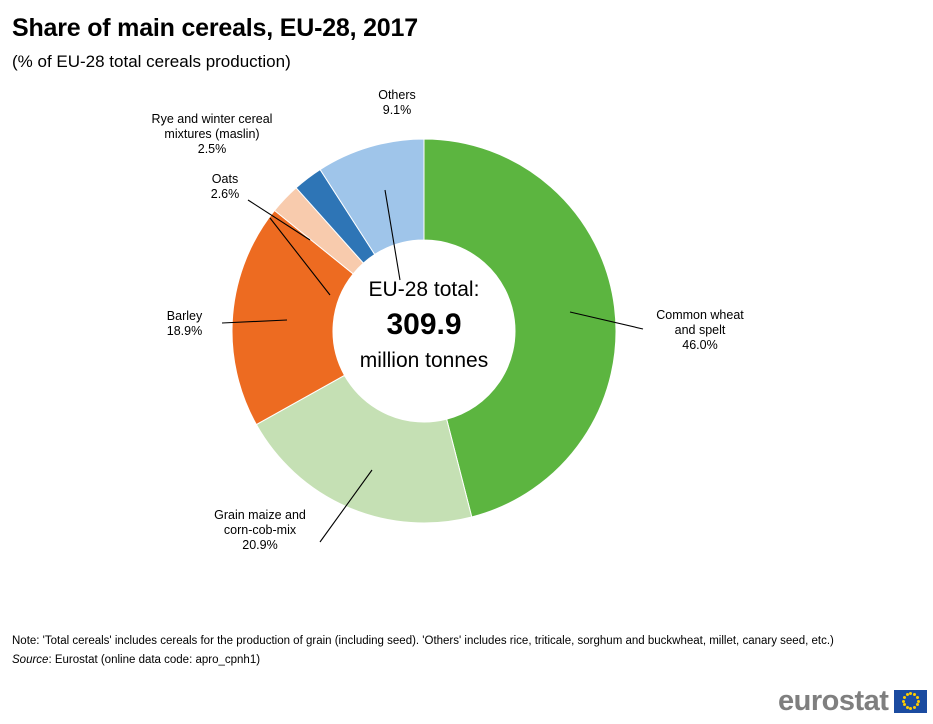  What do you see at coordinates (151, 61) in the screenshot?
I see `page-subtitle: (% of EU-28 total cereals production)` at bounding box center [151, 61].